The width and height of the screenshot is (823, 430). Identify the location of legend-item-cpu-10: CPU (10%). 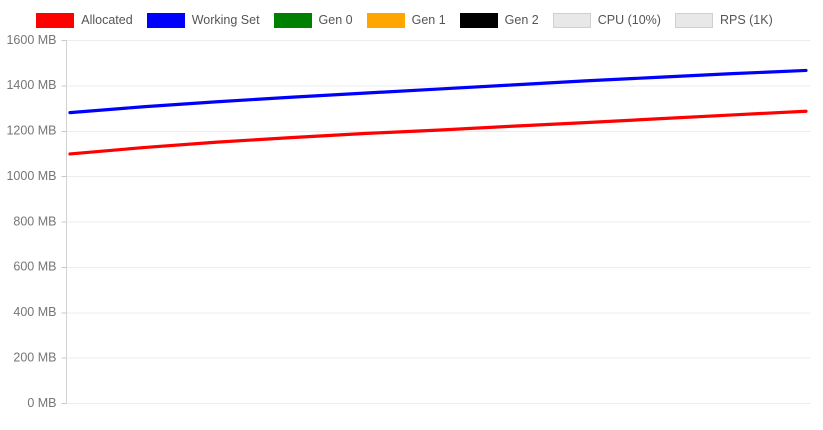
(606, 20).